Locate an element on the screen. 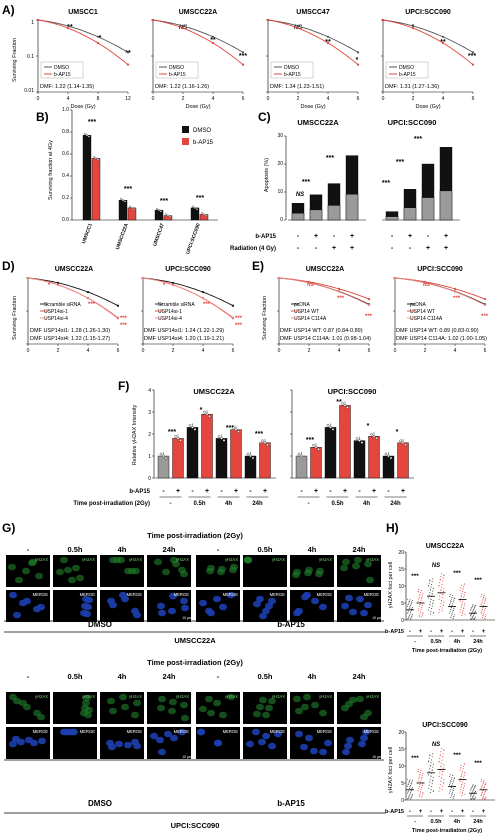 The image size is (500, 835). panel-g-block-1-bap15-merge-image-3-label: MERGE is located at coordinates (325, 594).